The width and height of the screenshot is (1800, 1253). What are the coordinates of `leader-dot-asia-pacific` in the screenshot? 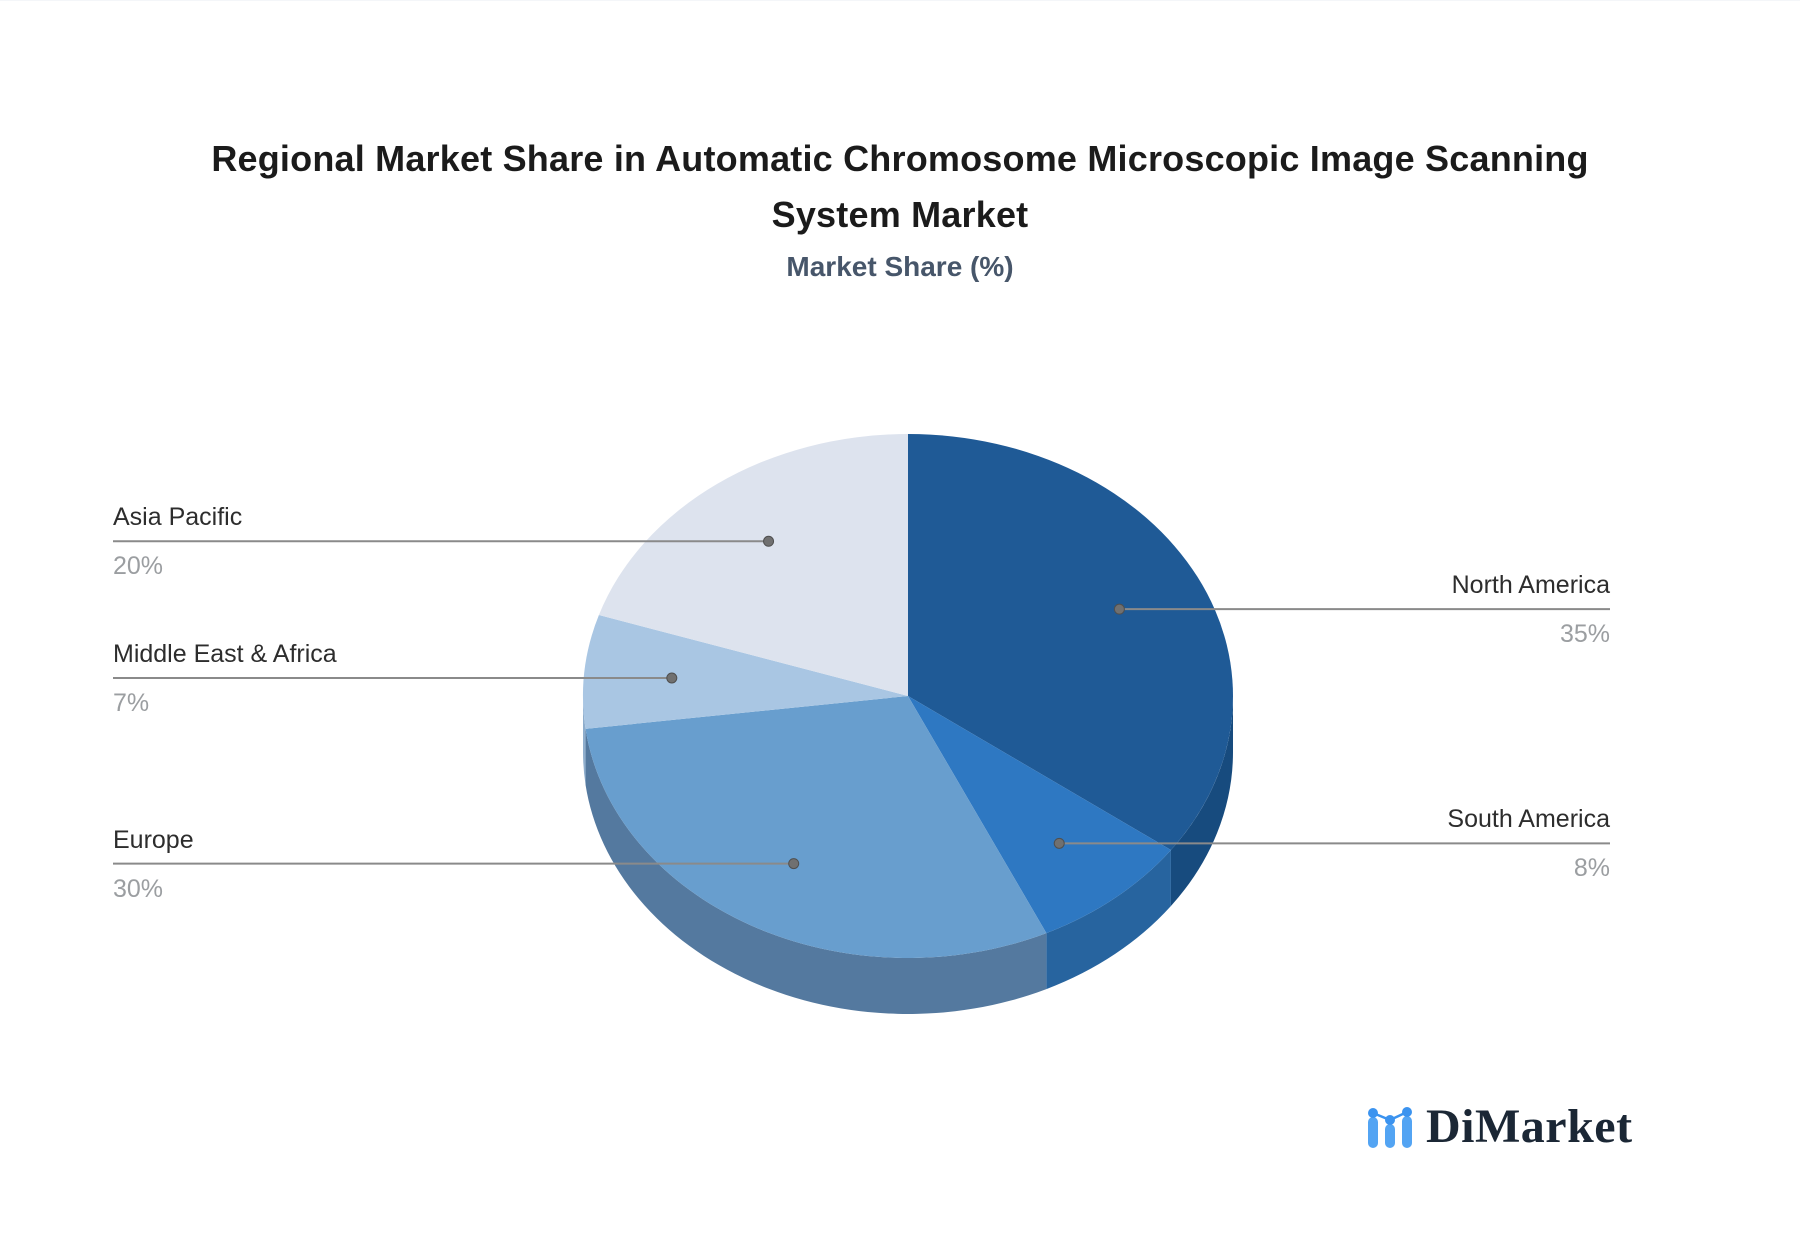 It's located at (769, 541).